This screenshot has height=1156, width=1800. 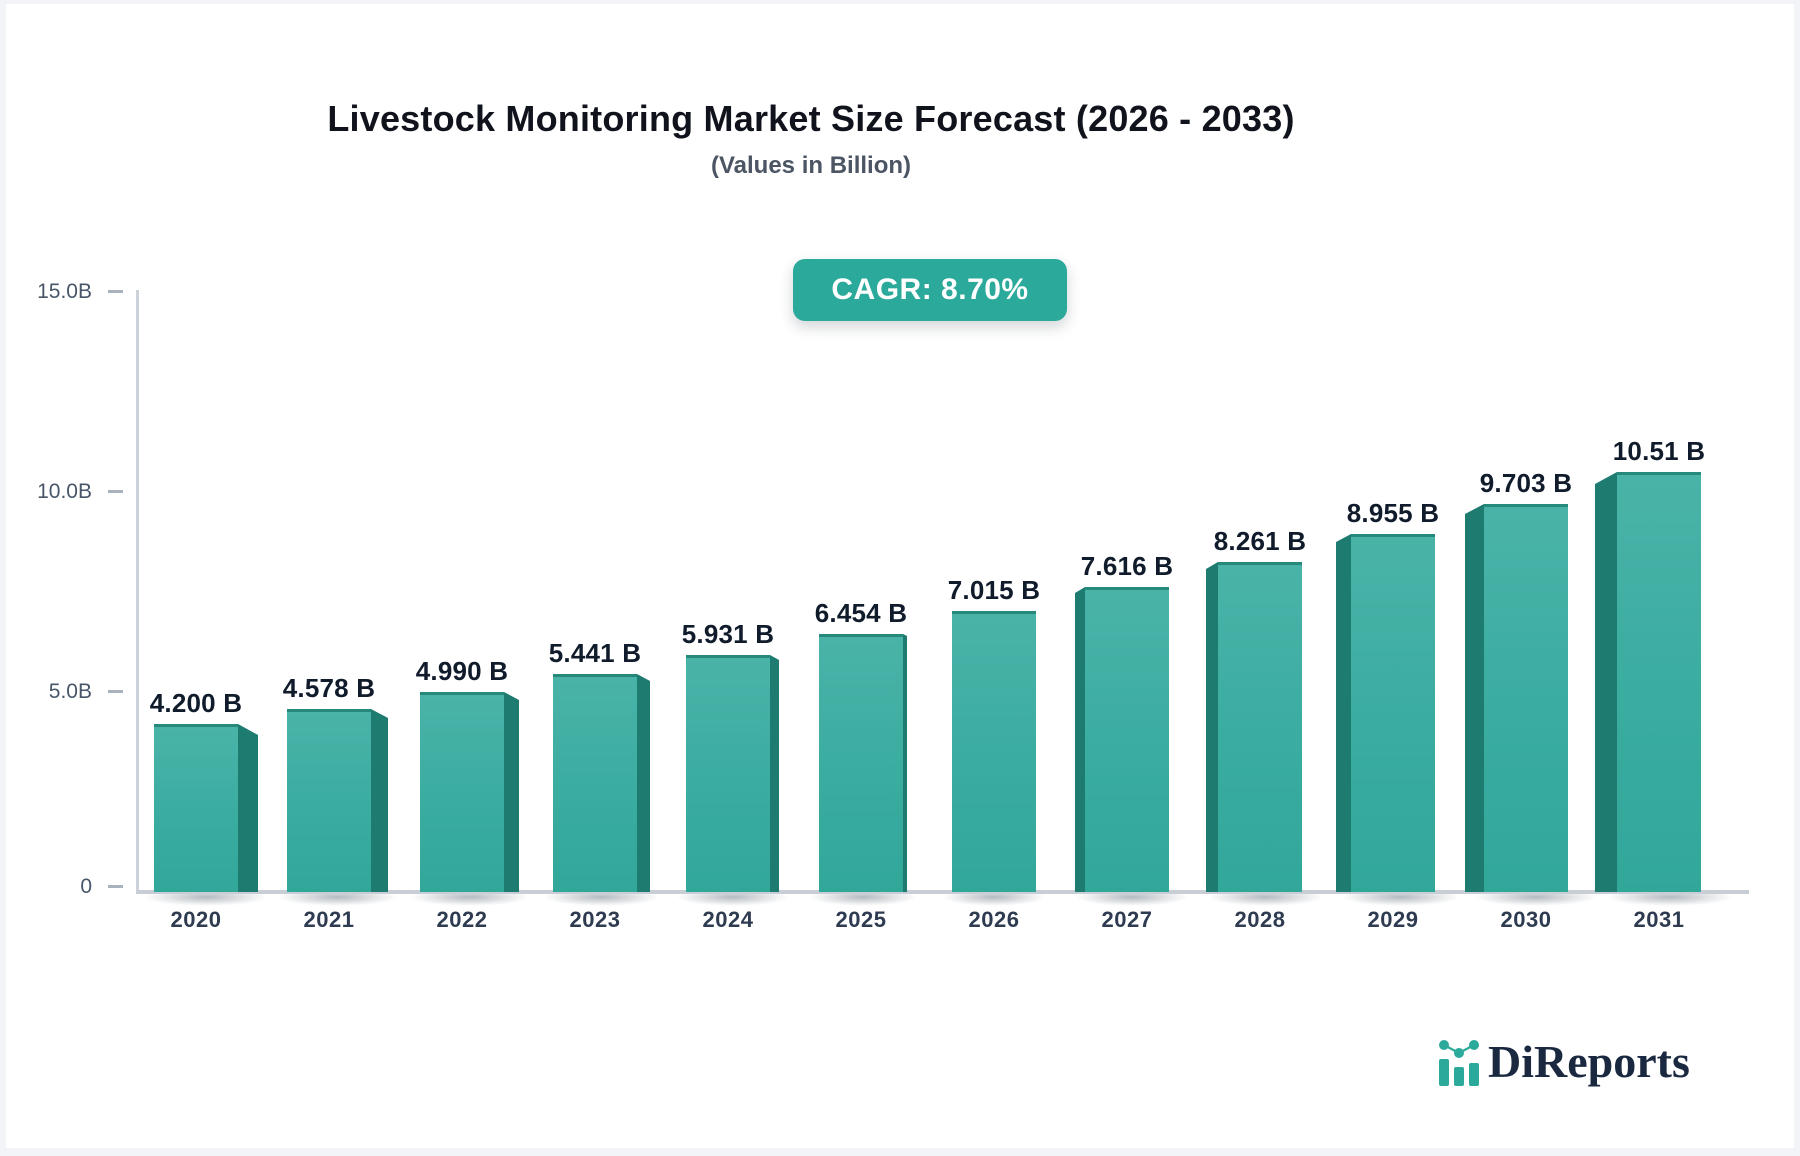 What do you see at coordinates (1260, 541) in the screenshot?
I see `bar-value-label: 8.261 B` at bounding box center [1260, 541].